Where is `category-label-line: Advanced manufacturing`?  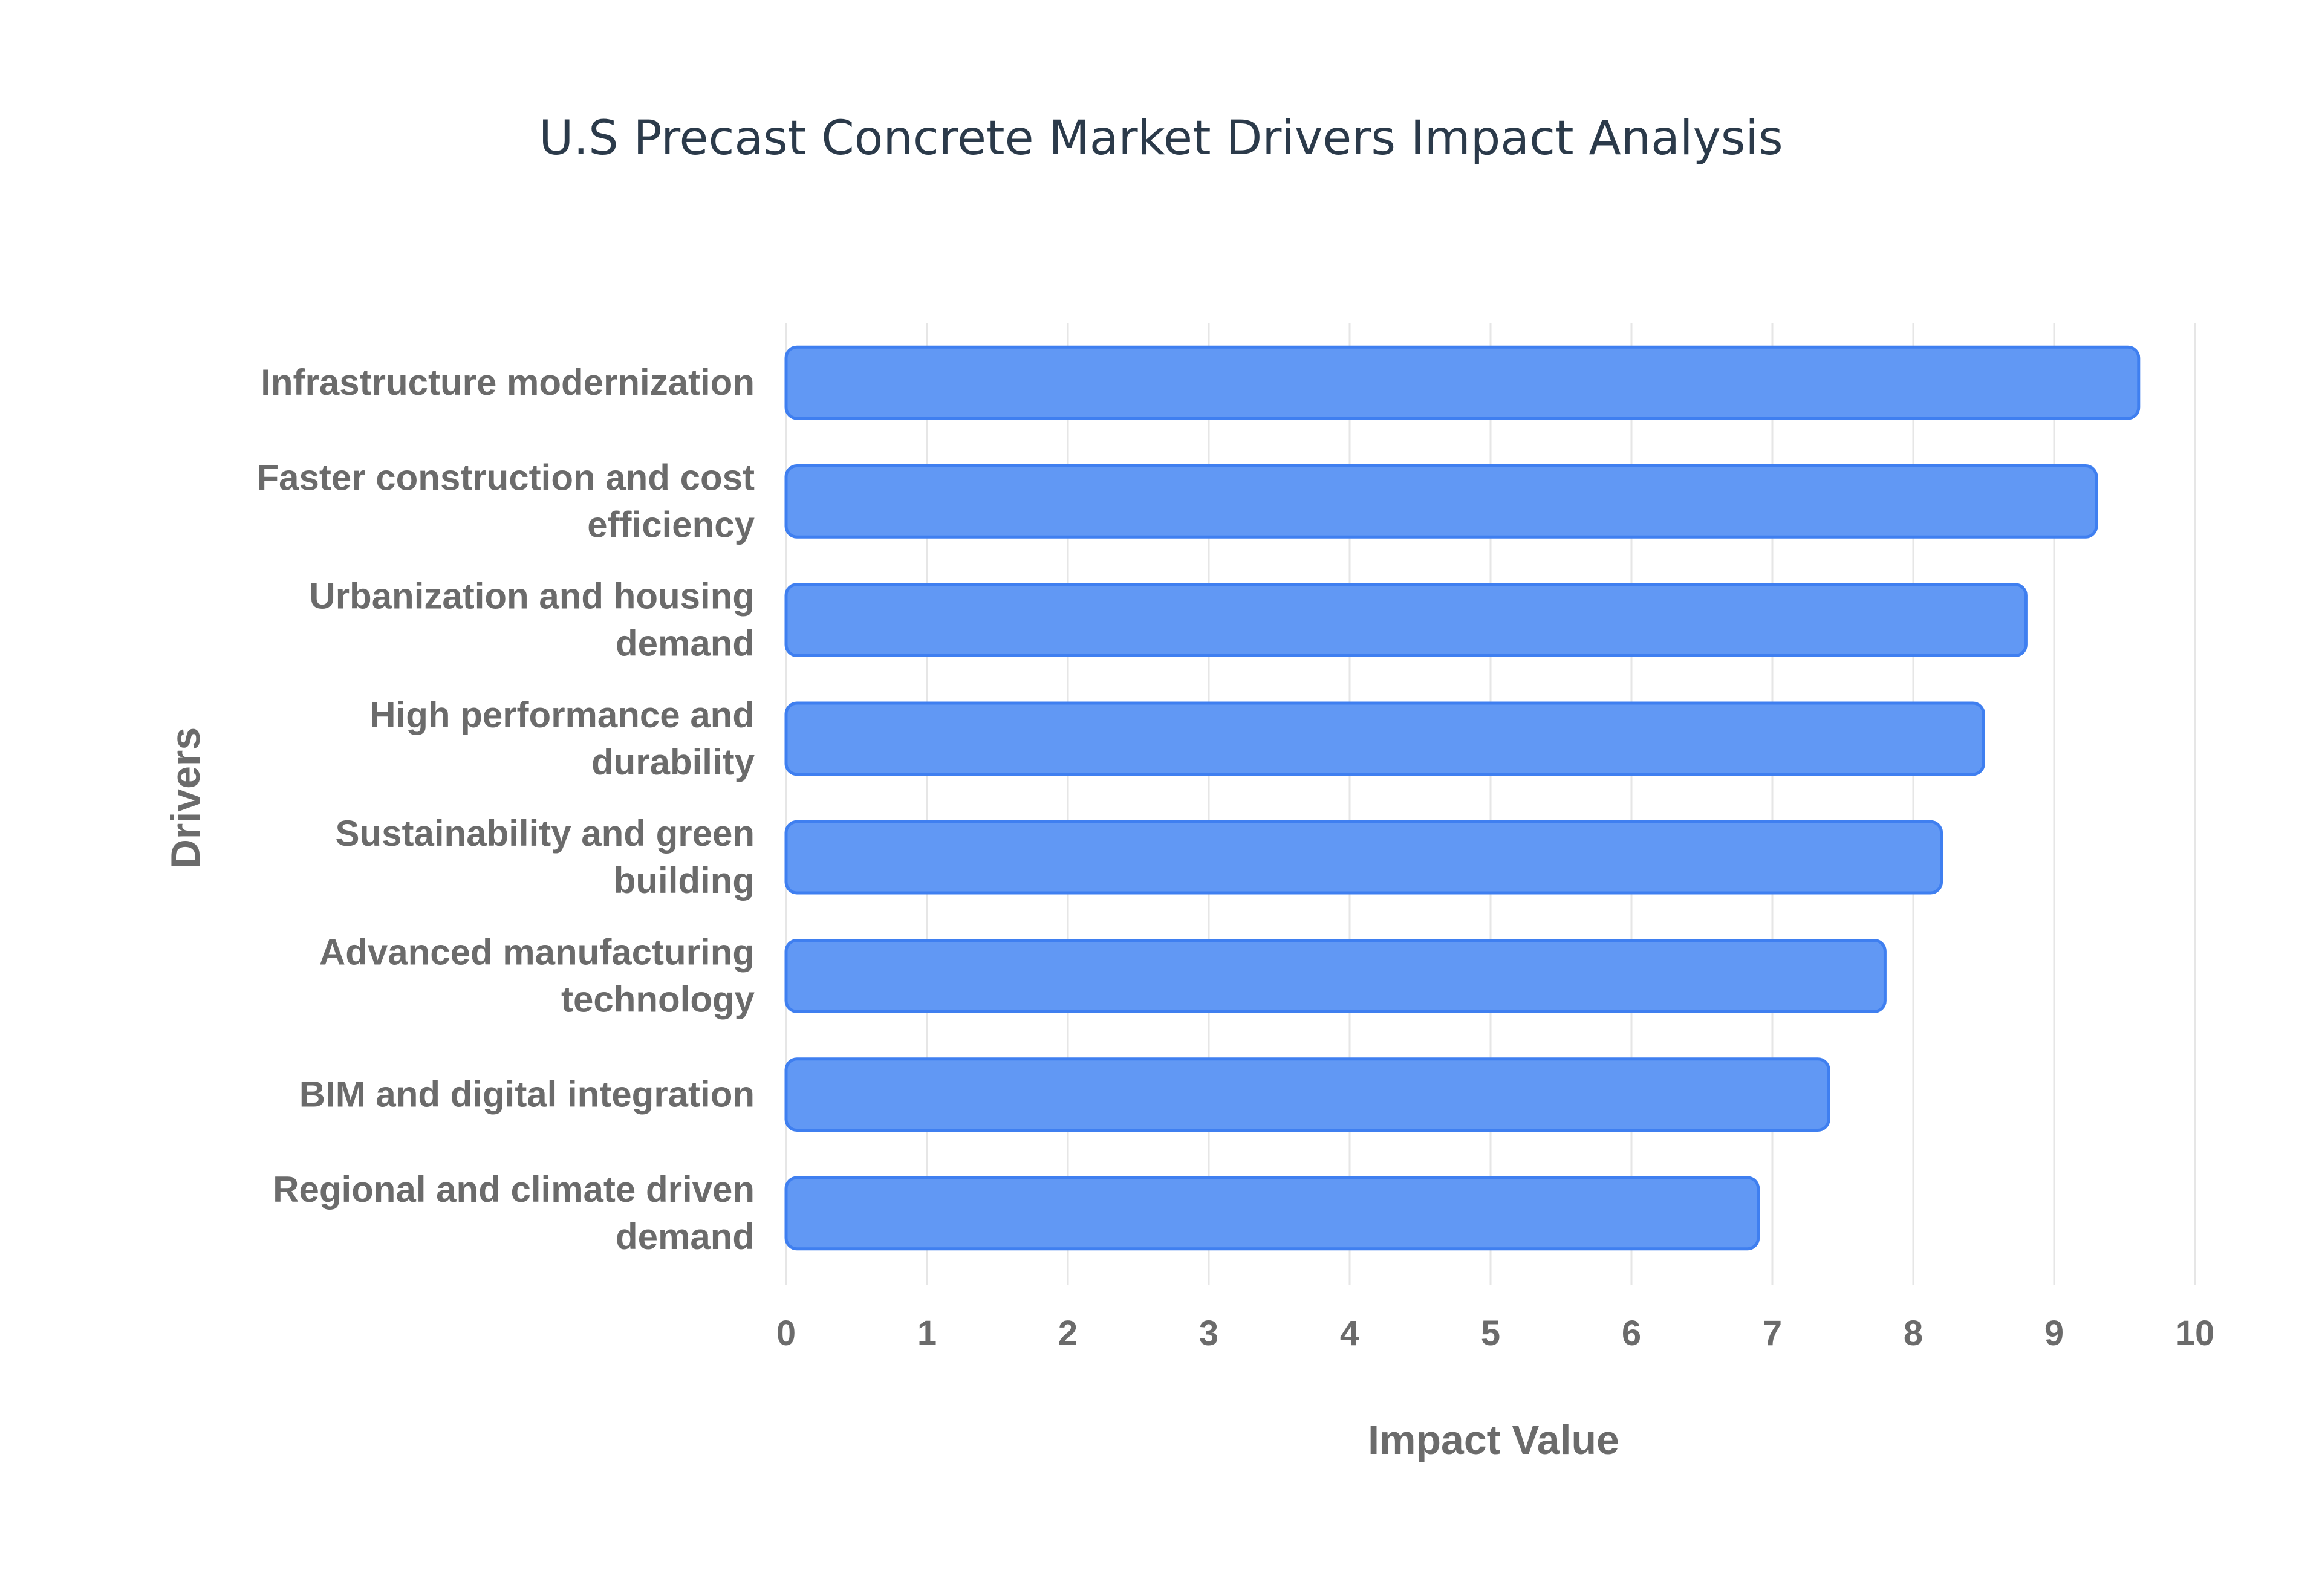 category-label-line: Advanced manufacturing is located at coordinates (537, 952).